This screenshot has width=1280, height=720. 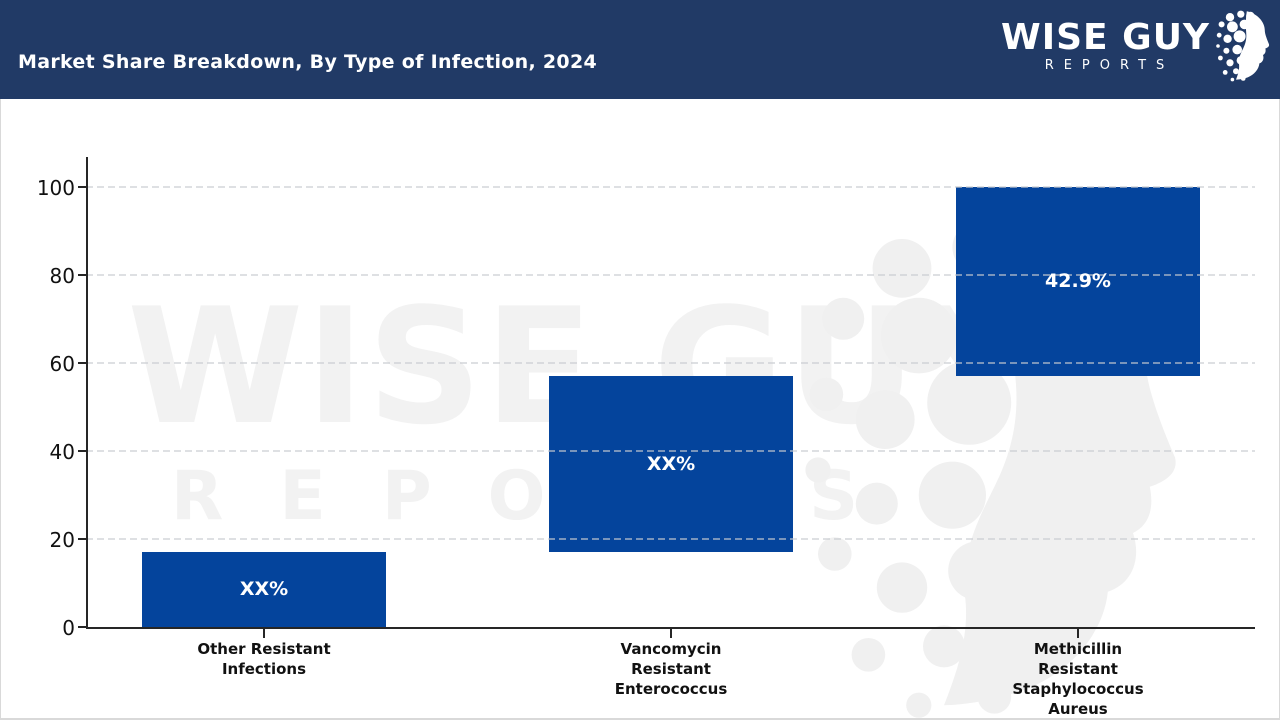 What do you see at coordinates (55, 188) in the screenshot?
I see `y-tick-label: 100` at bounding box center [55, 188].